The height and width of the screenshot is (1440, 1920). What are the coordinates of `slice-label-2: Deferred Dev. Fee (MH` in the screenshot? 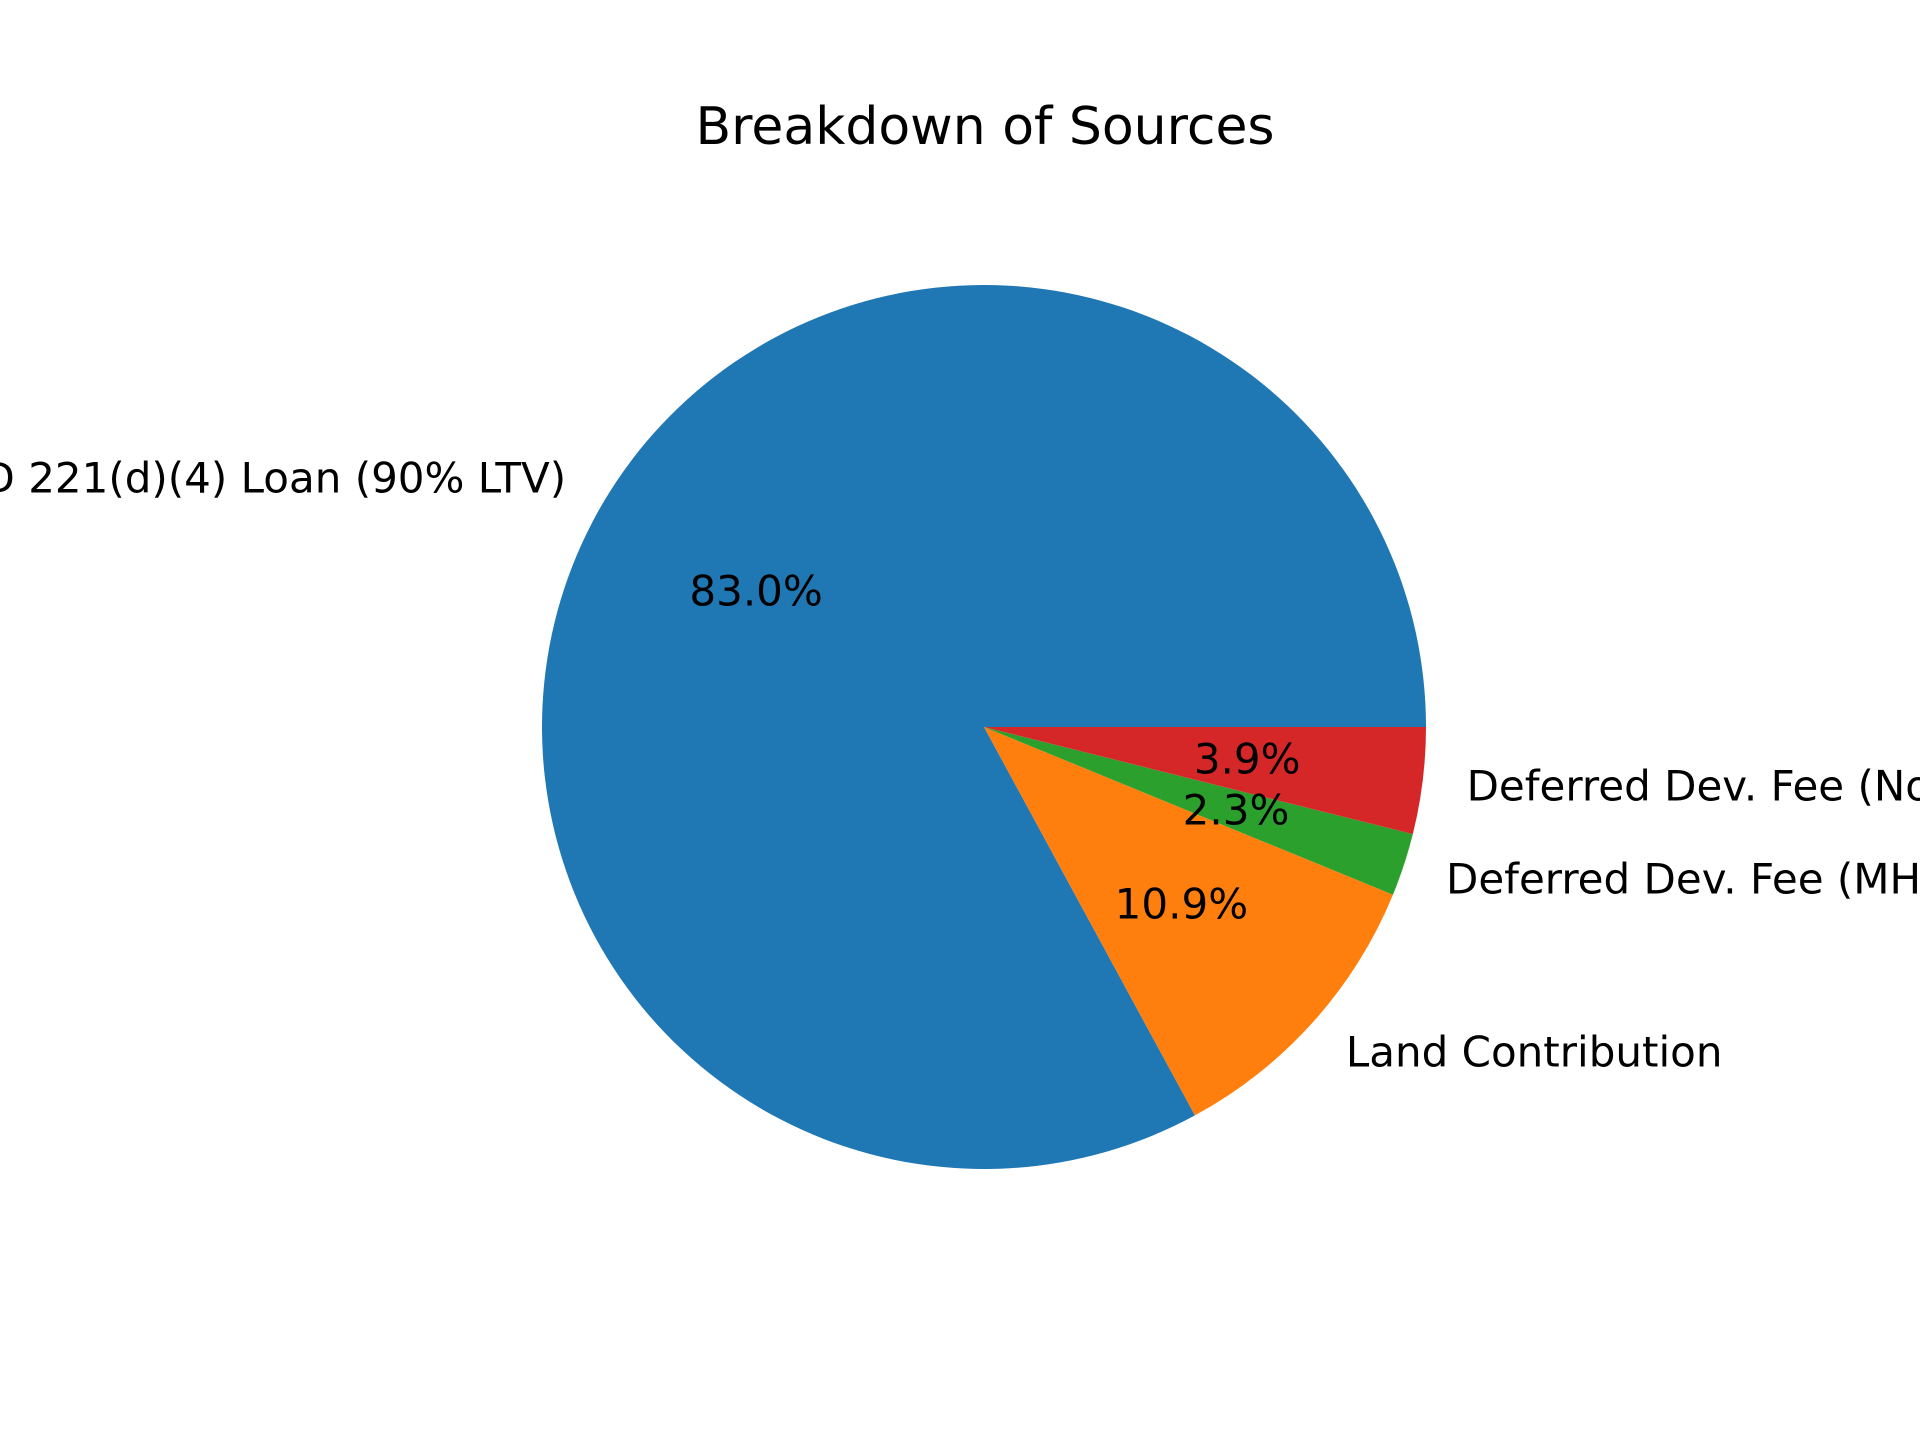 It's located at (1683, 878).